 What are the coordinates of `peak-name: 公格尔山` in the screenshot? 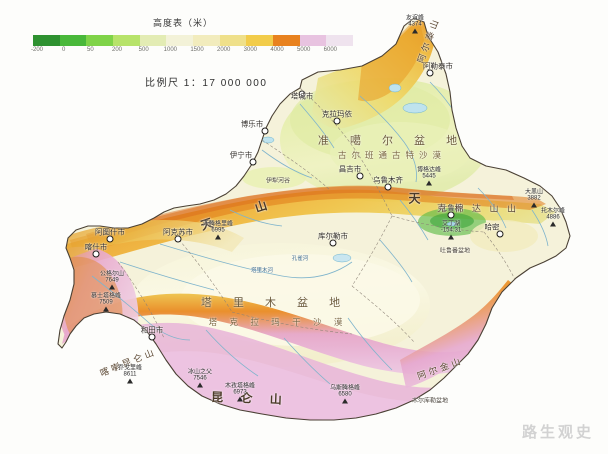 It's located at (112, 274).